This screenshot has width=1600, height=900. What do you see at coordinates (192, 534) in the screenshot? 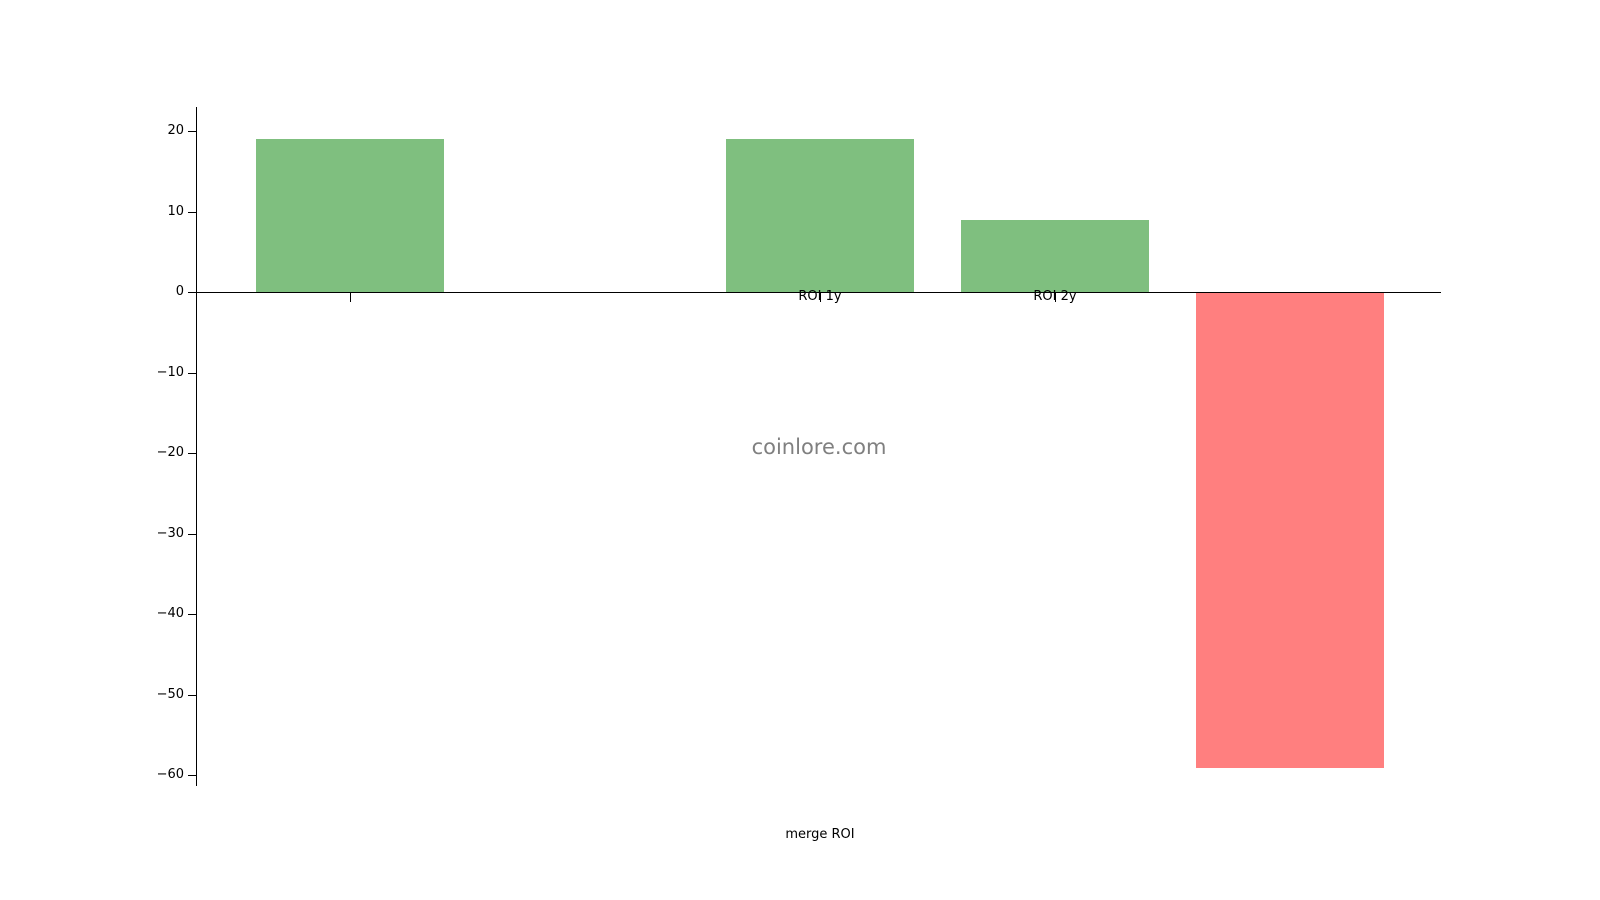
I see `y-tick-−30` at bounding box center [192, 534].